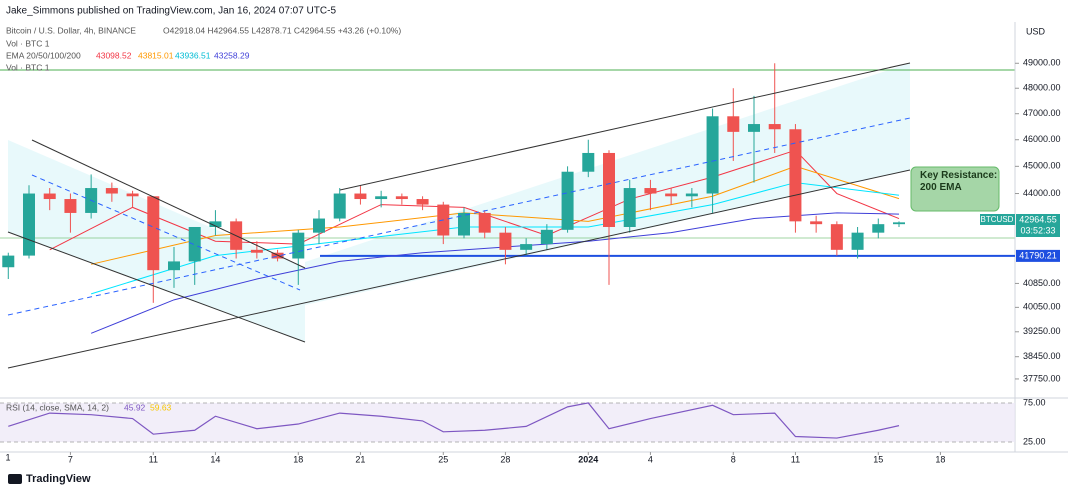 The image size is (1068, 492). I want to click on y-tick-label: 39250.00, so click(1042, 331).